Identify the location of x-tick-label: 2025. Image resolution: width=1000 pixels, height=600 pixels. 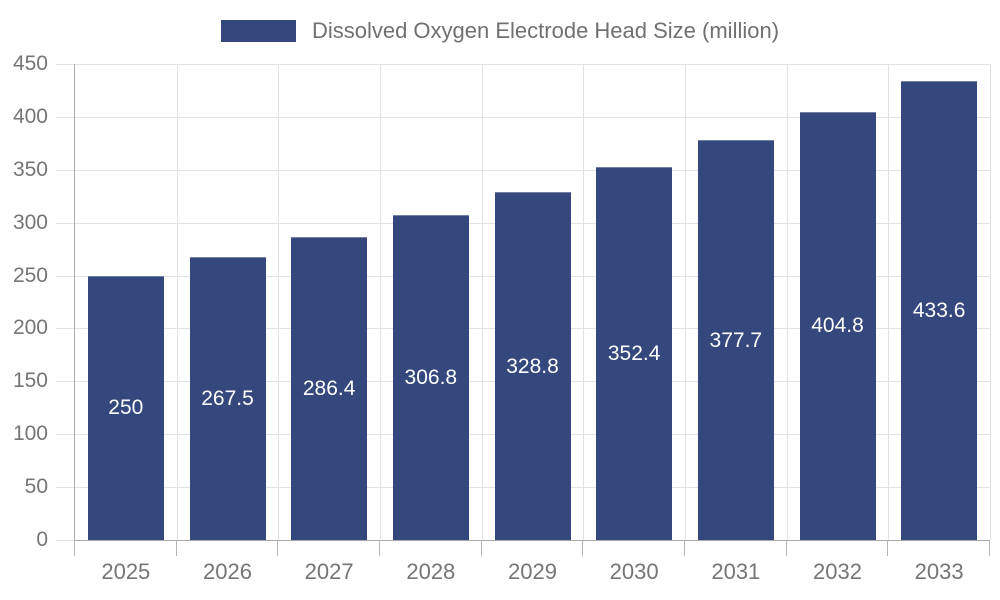
(126, 571).